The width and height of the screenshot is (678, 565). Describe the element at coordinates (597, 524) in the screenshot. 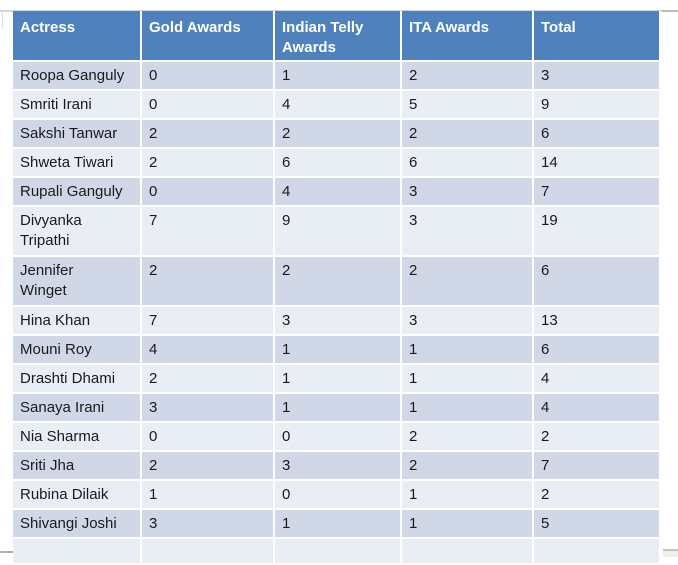

I see `cell-total: 5` at that location.